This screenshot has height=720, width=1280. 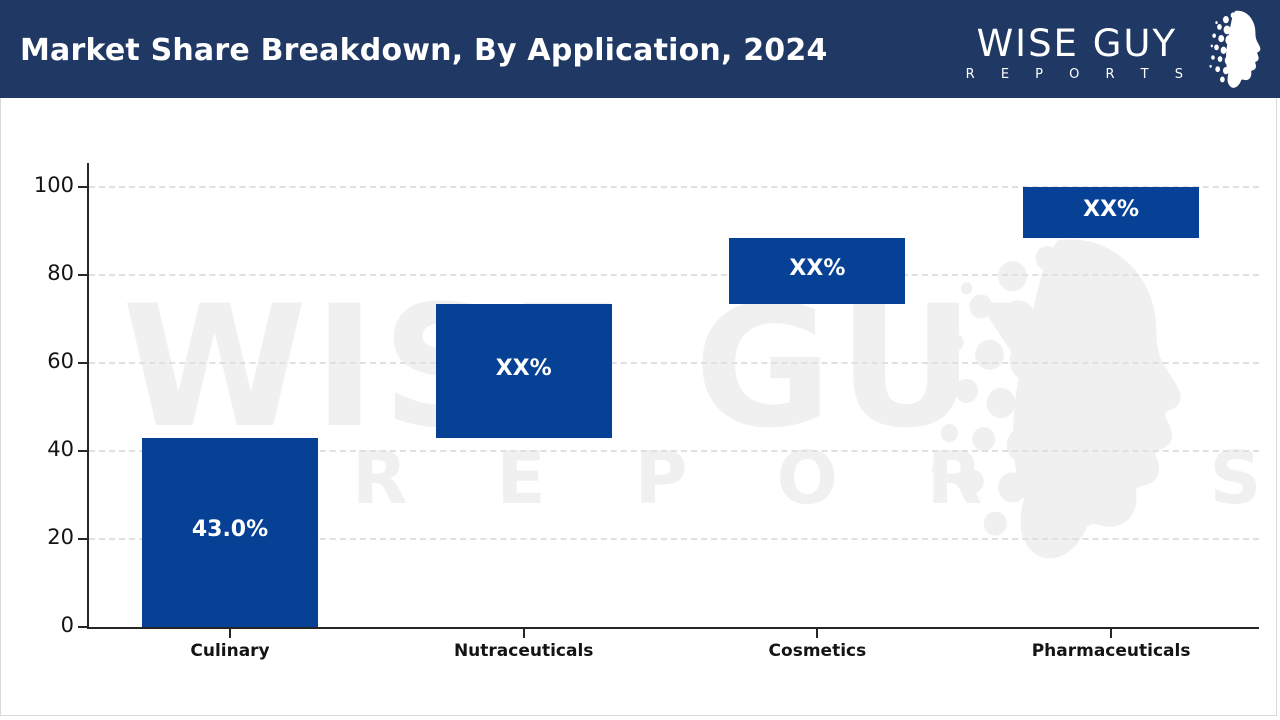 I want to click on wise-guy-logo: WISE GUY R E P O R T S, so click(x=1116, y=50).